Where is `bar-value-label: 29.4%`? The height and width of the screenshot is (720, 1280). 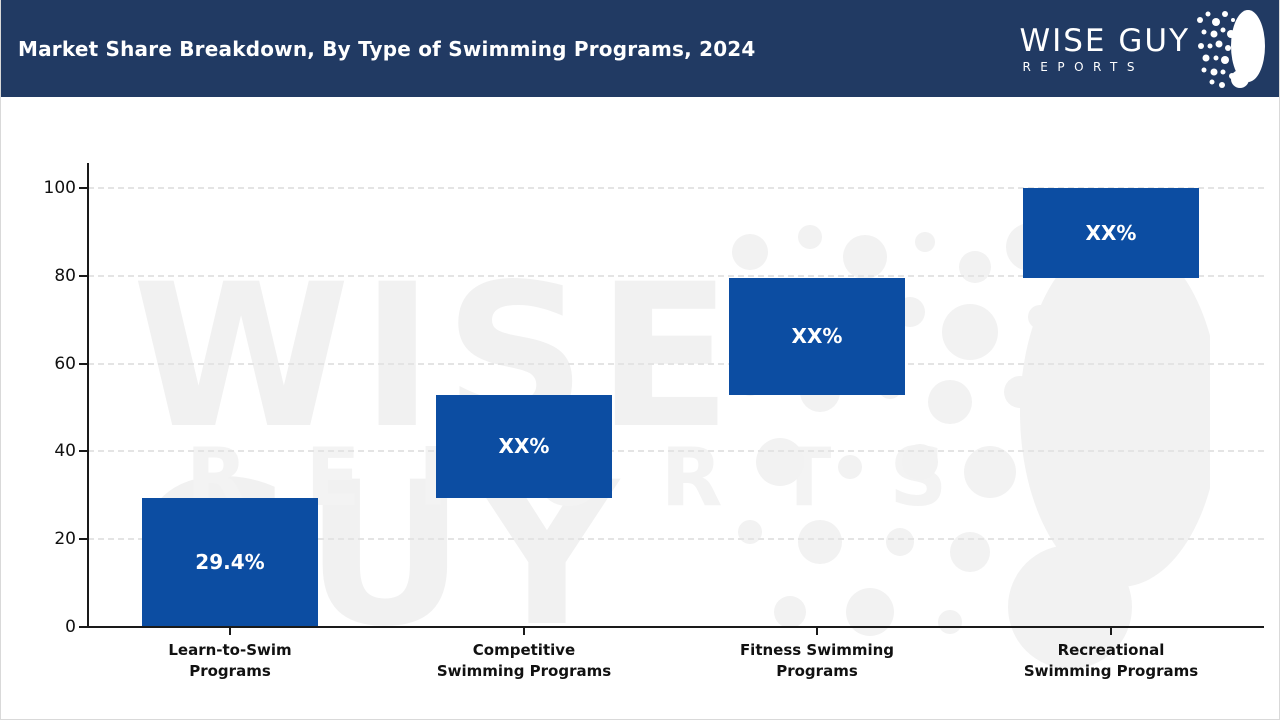 bar-value-label: 29.4% is located at coordinates (230, 562).